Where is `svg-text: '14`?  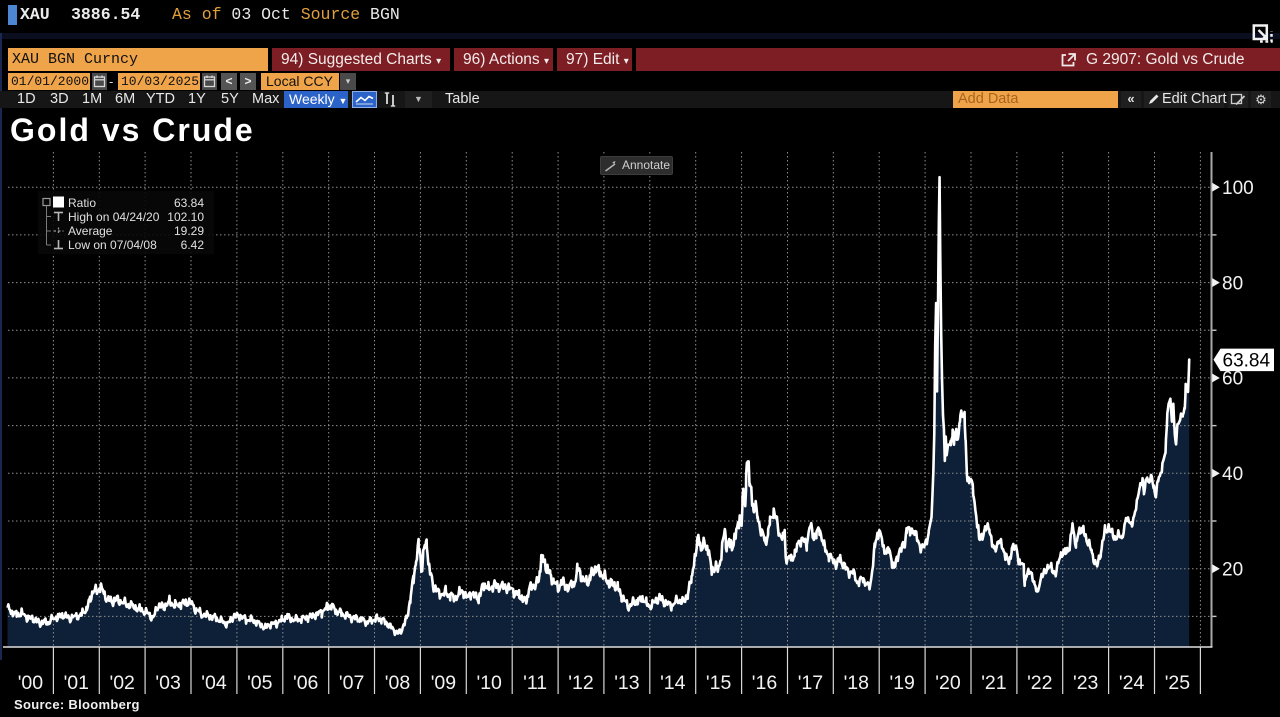
svg-text: '14 is located at coordinates (673, 683).